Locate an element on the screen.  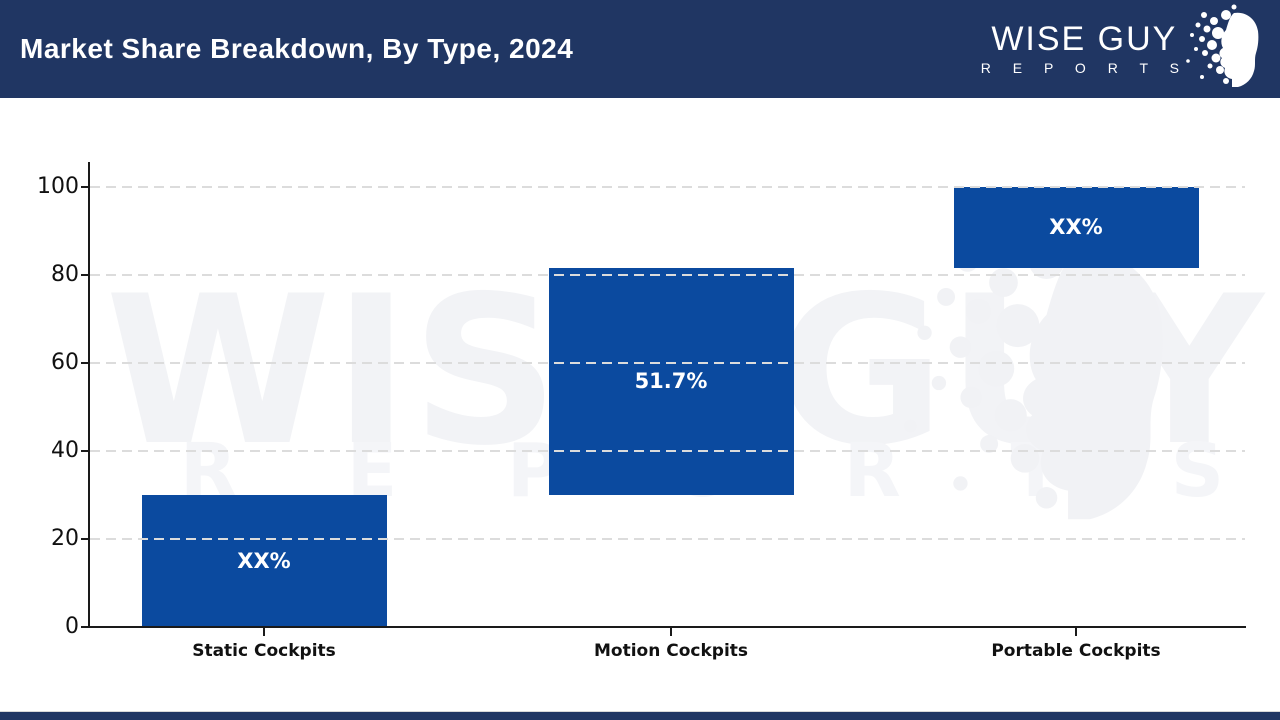
wise-guy-reports-logo: WISE GUY R E P O R T S is located at coordinates (1123, 49).